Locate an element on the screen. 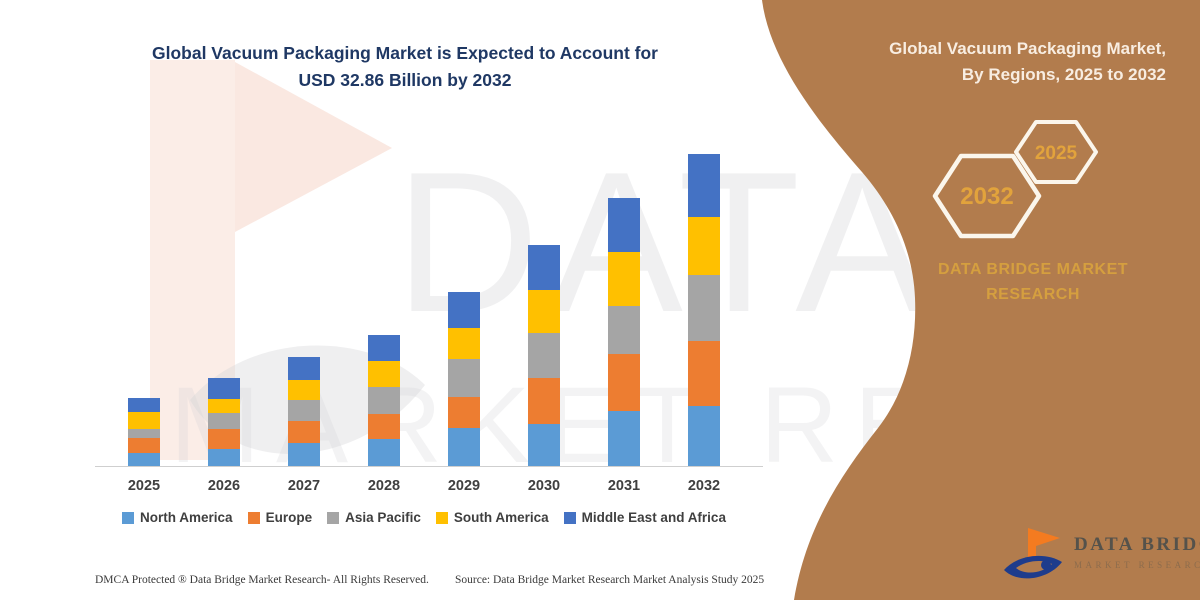 Image resolution: width=1200 pixels, height=600 pixels. bar-segment-asia-pacific-2030 is located at coordinates (544, 355).